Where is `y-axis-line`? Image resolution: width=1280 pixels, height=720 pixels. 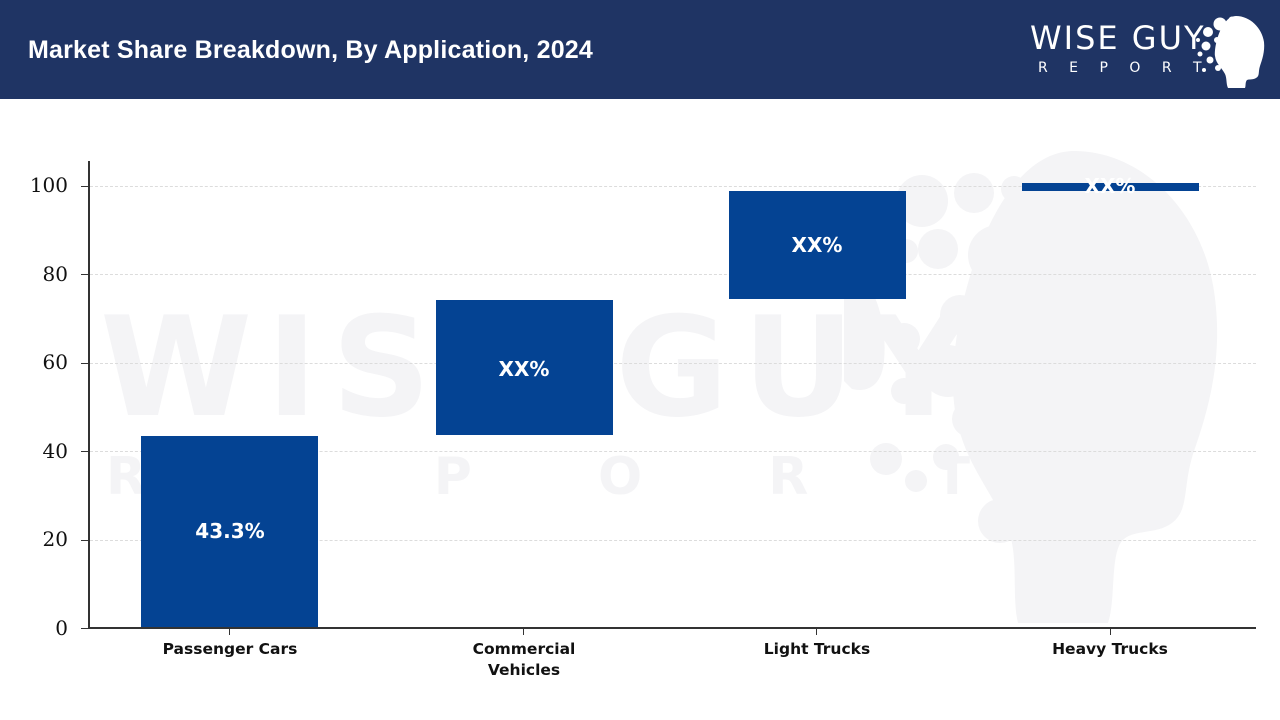 y-axis-line is located at coordinates (89, 394).